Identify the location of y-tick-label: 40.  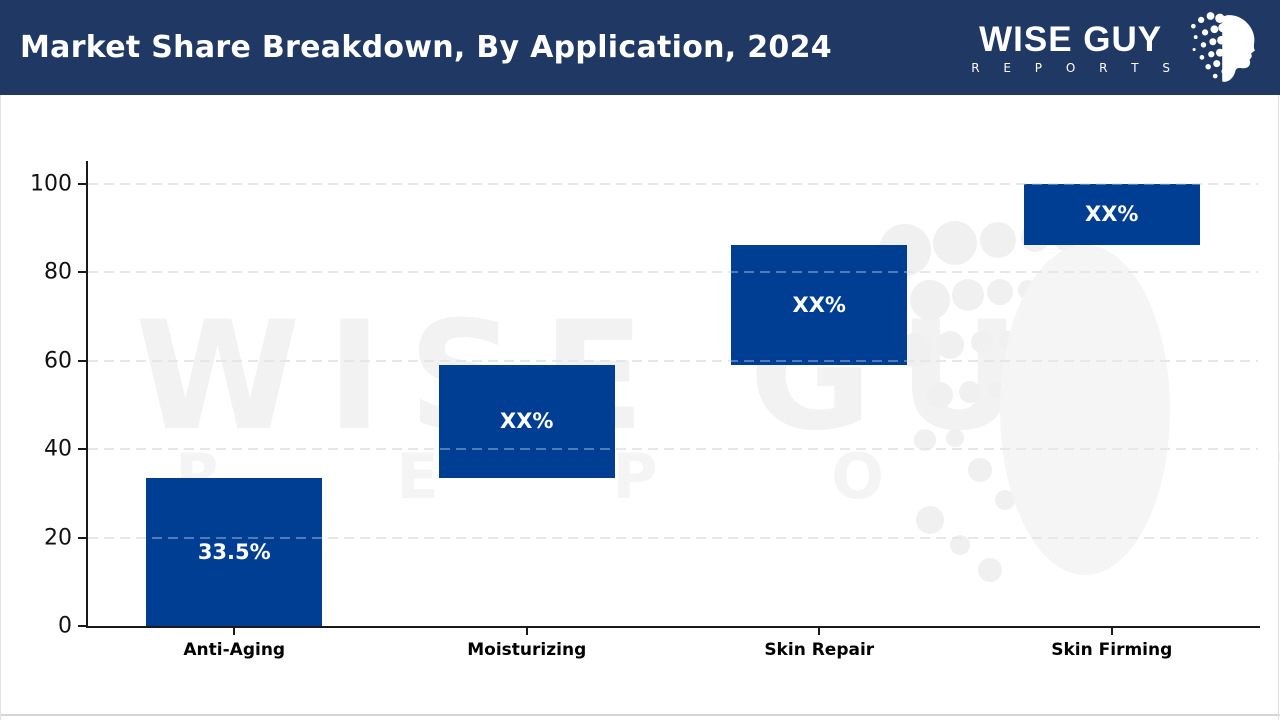
(58, 449).